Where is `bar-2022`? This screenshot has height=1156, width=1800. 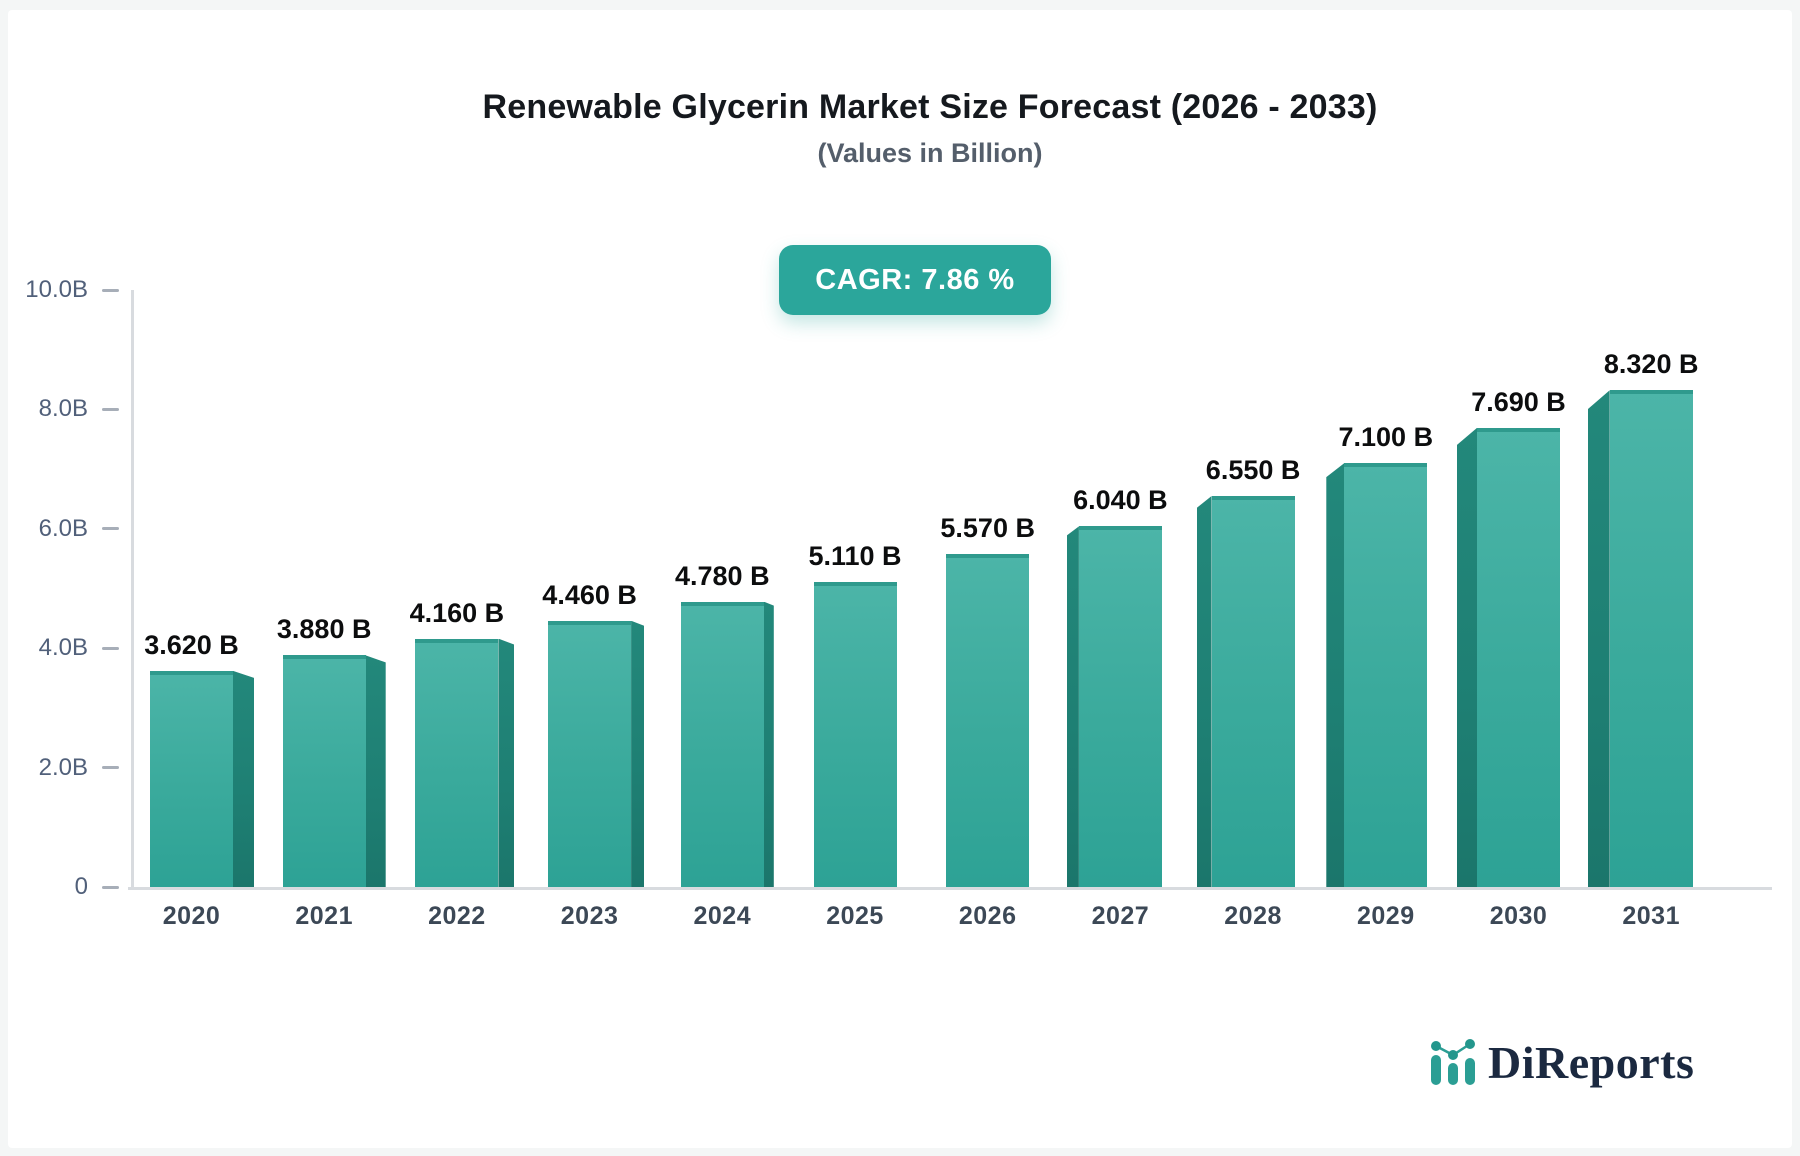 bar-2022 is located at coordinates (457, 762).